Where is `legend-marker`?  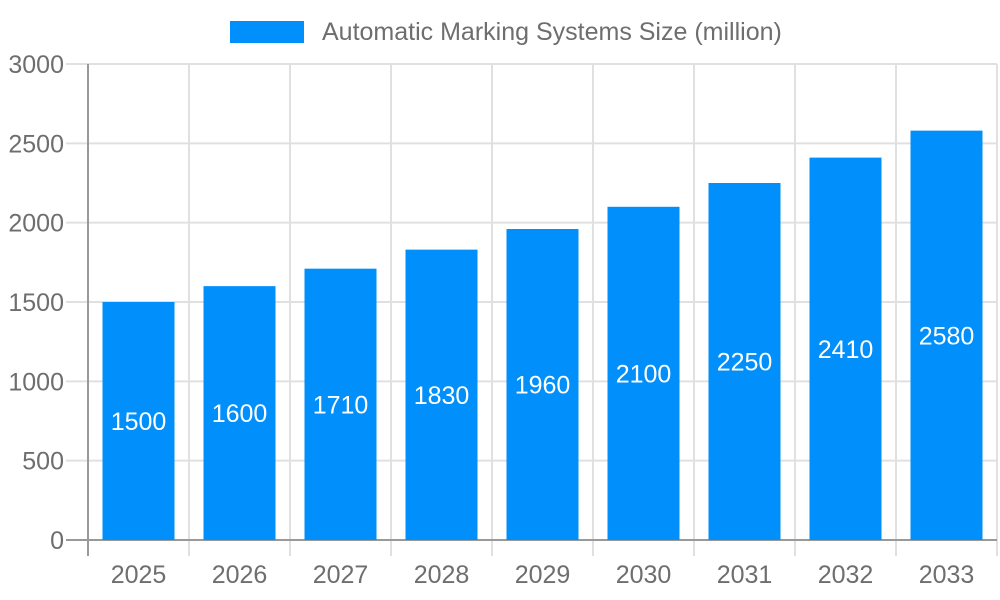 legend-marker is located at coordinates (267, 32).